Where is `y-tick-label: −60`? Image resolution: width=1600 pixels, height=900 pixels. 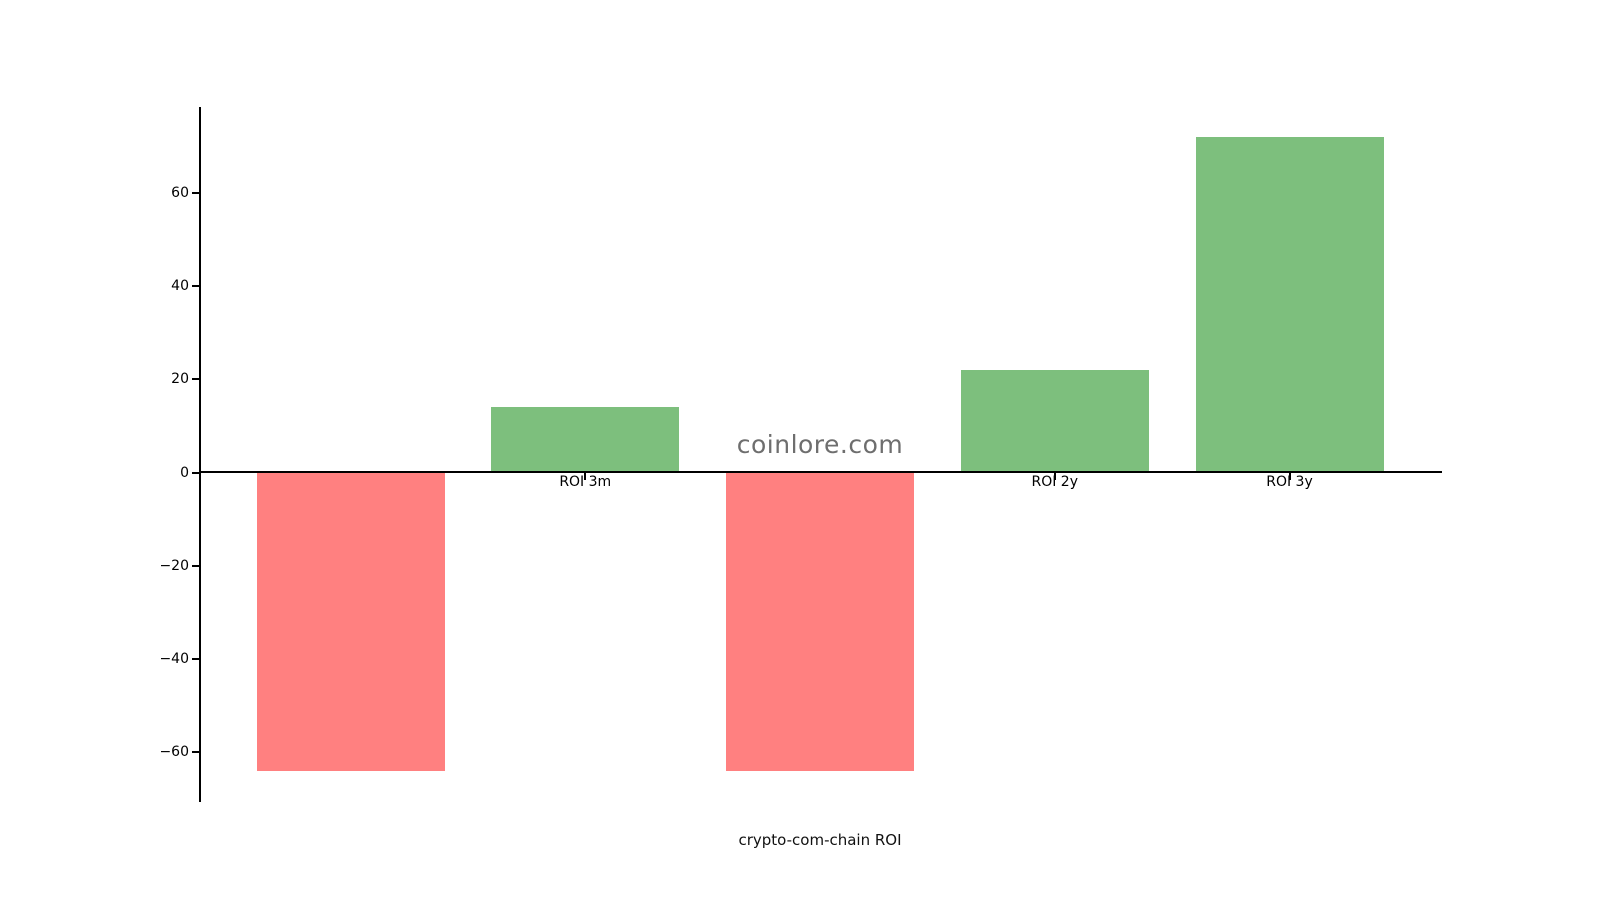
y-tick-label: −60 is located at coordinates (174, 752).